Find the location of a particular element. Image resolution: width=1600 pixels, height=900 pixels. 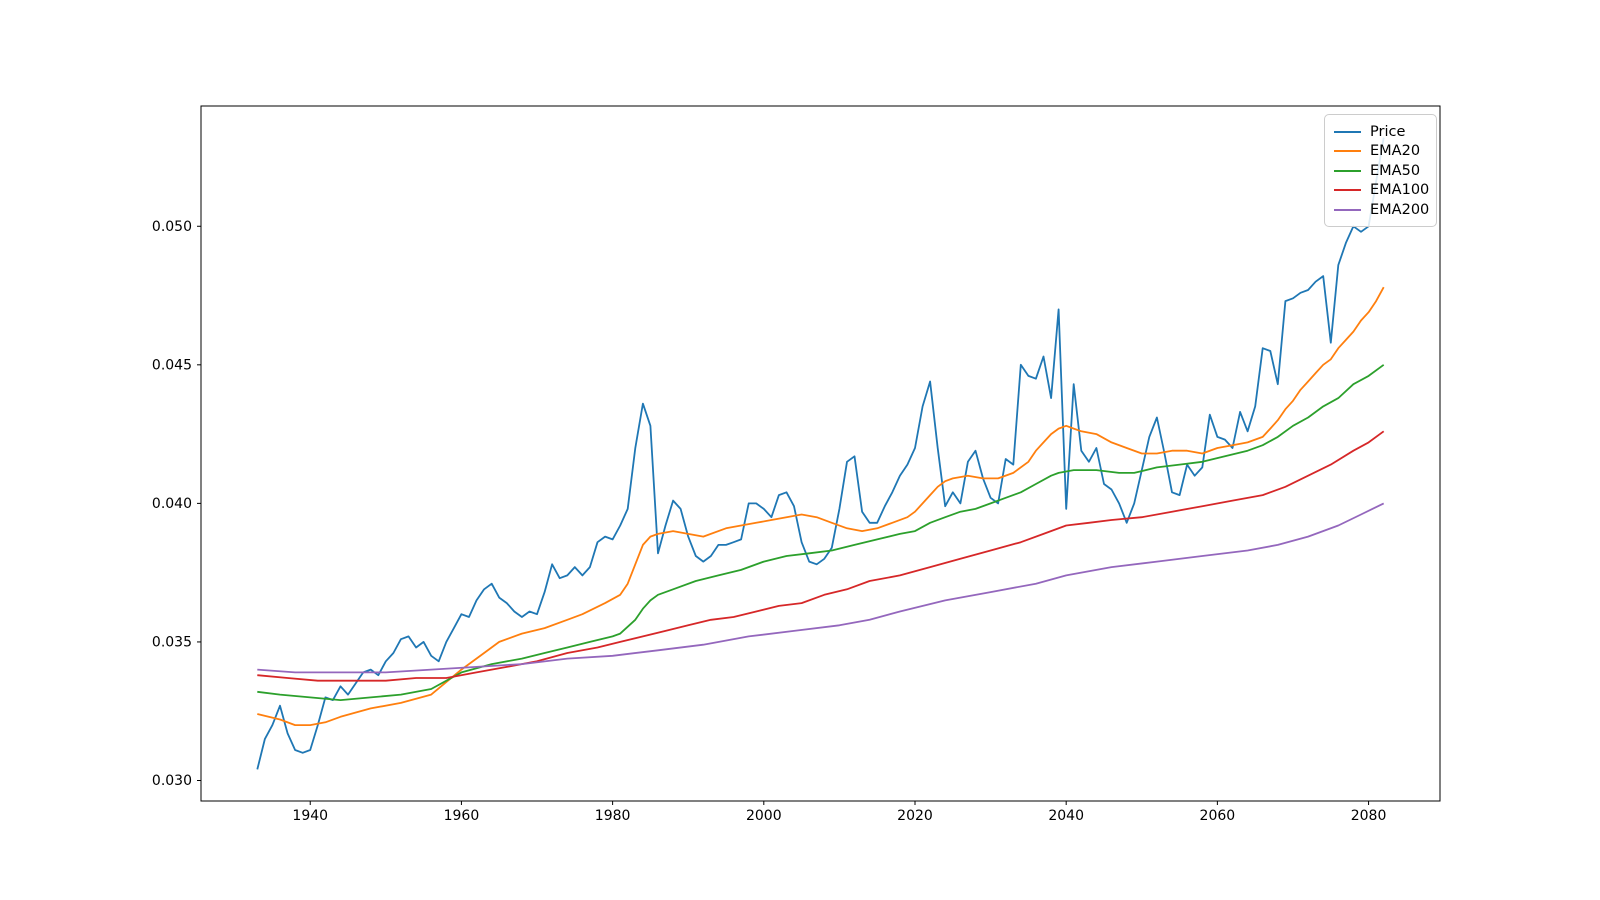

y-tick-label: 0.050 is located at coordinates (172, 227).